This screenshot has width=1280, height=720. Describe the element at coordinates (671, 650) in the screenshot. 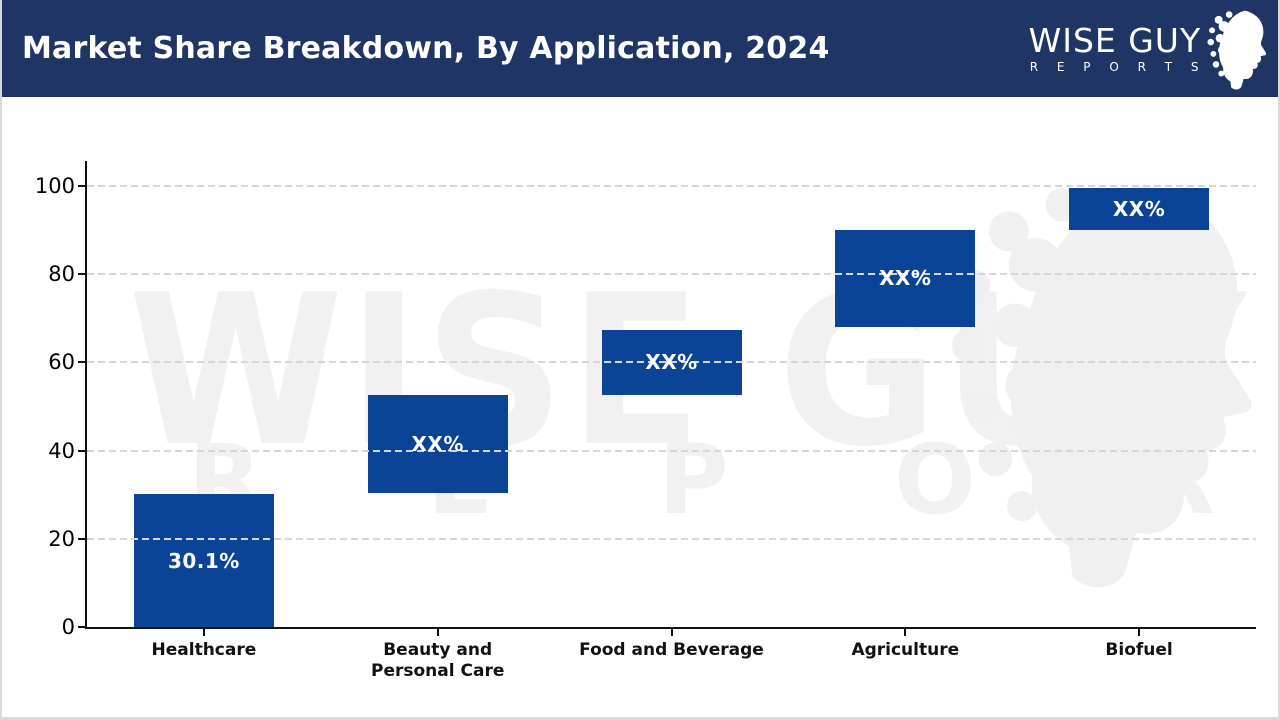

I see `x-tick-label: Food and Beverage` at that location.